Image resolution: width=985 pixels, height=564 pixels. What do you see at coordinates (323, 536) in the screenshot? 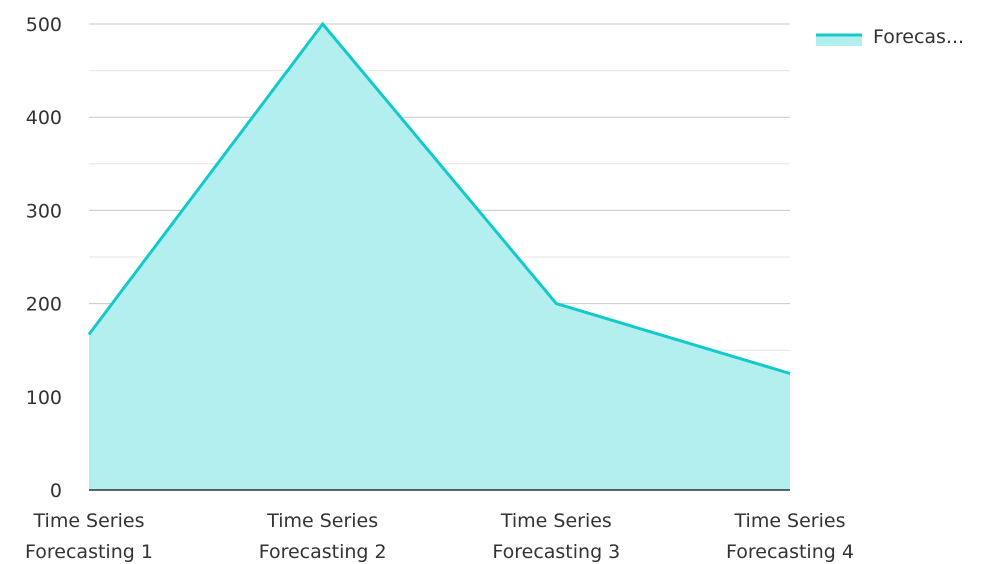
I see `x-tick-label: Time Series Forecasting 2` at bounding box center [323, 536].